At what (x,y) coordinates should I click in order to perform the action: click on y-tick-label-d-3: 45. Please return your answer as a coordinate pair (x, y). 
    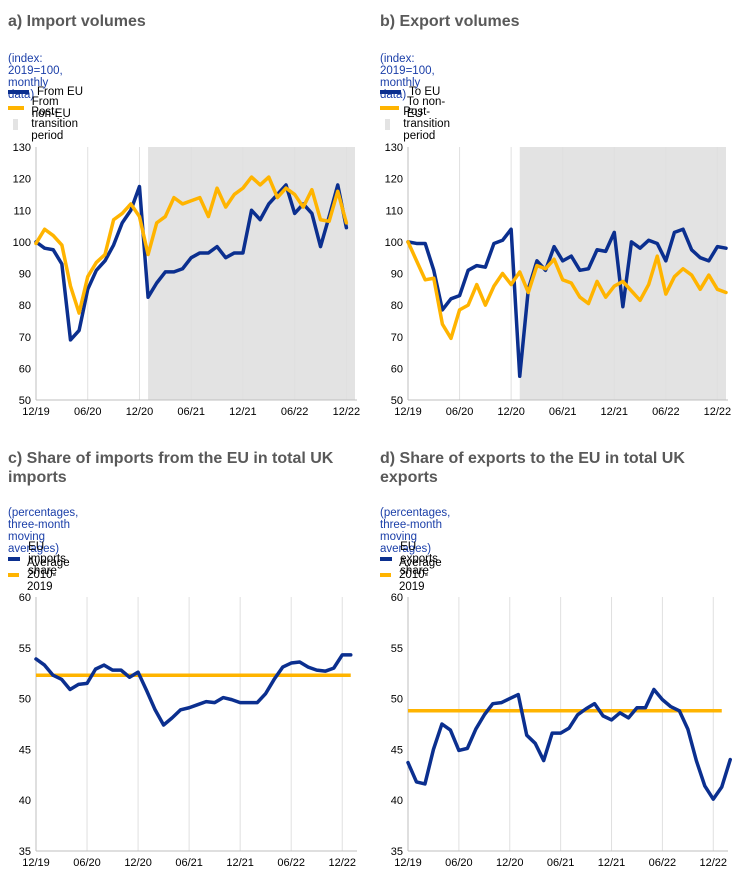
    Looking at the image, I should click on (397, 750).